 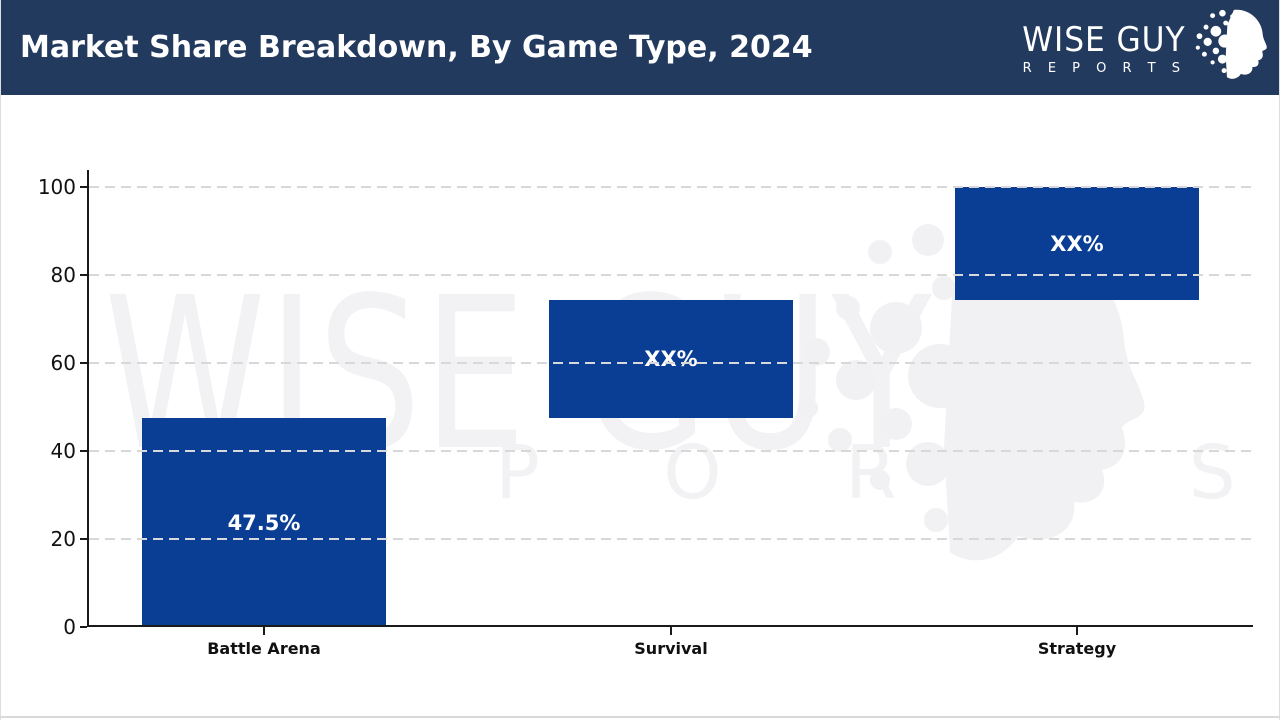 What do you see at coordinates (69, 627) in the screenshot?
I see `y-tick-label: 0` at bounding box center [69, 627].